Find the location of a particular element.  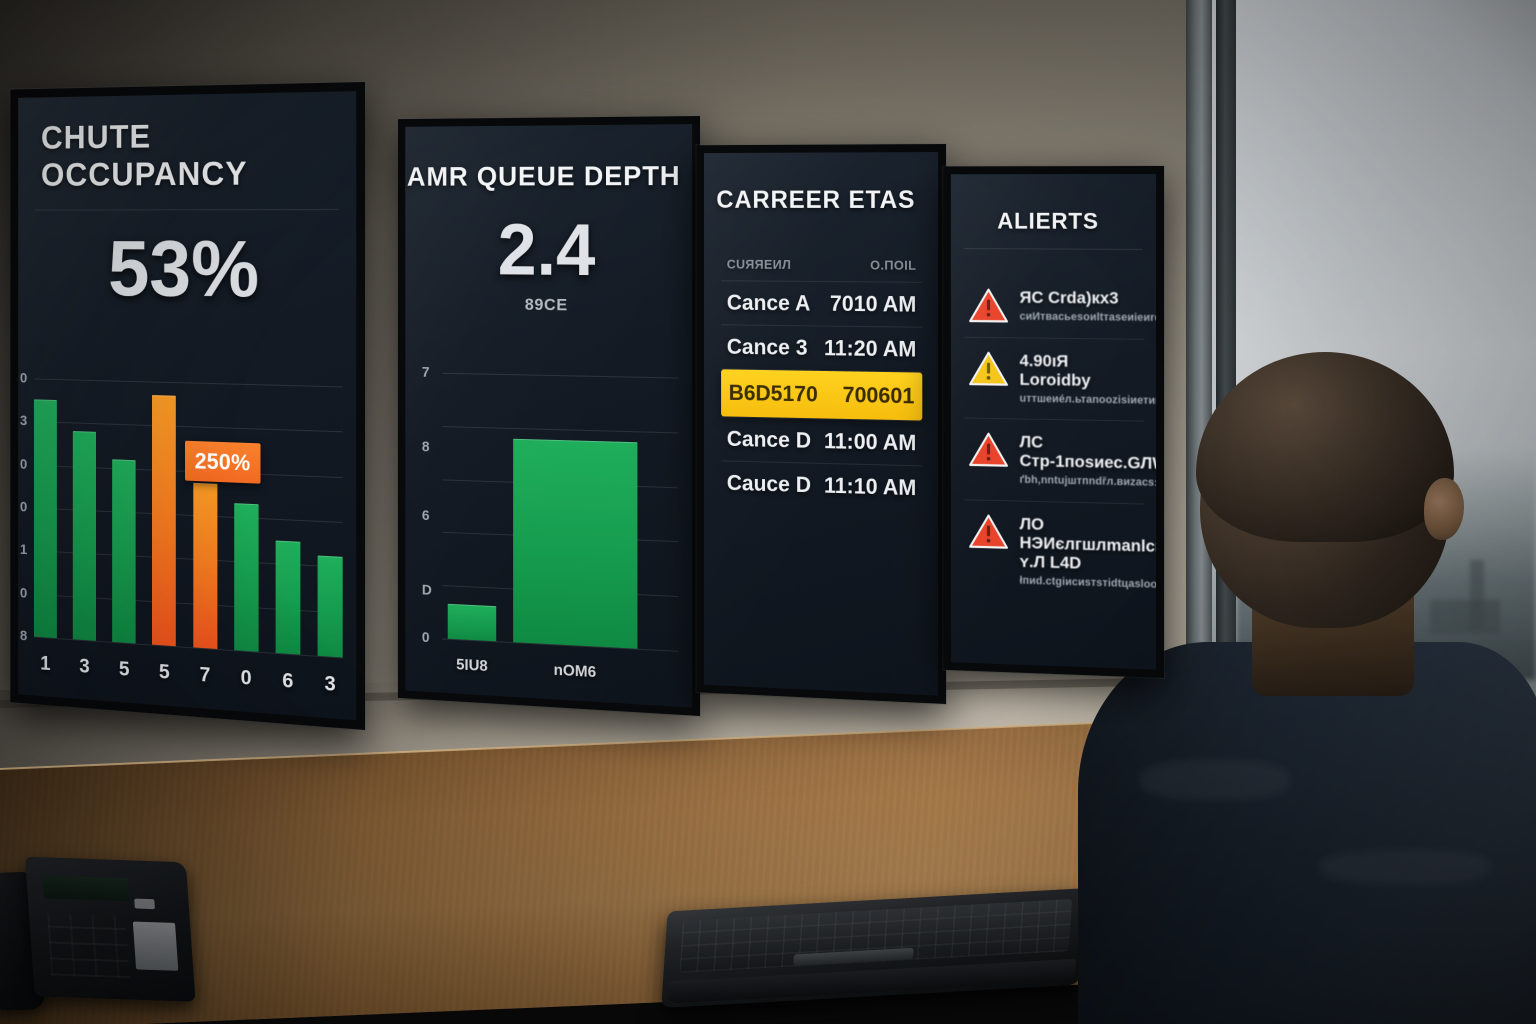

x-axis-label: 1 is located at coordinates (45, 663).